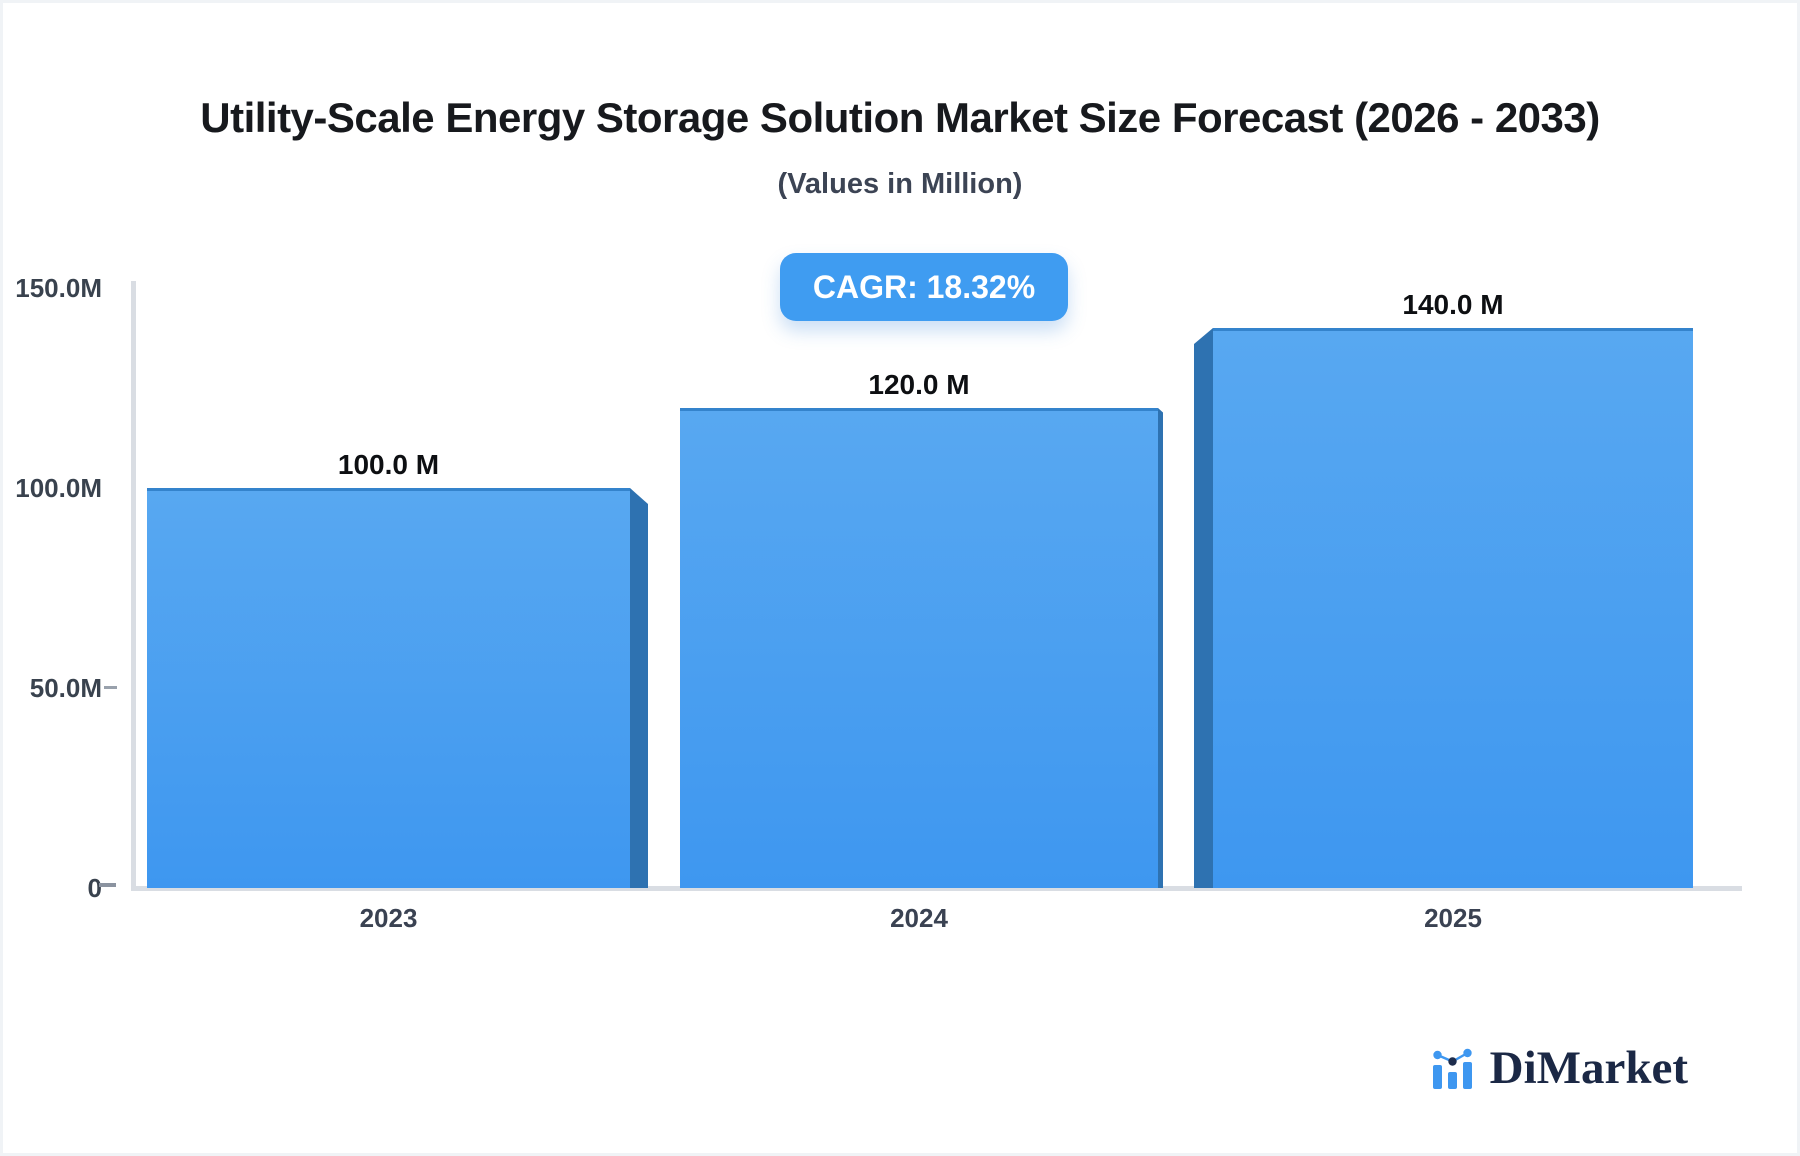 The height and width of the screenshot is (1156, 1800). I want to click on y-axis-tick-label: 100.0M, so click(58, 488).